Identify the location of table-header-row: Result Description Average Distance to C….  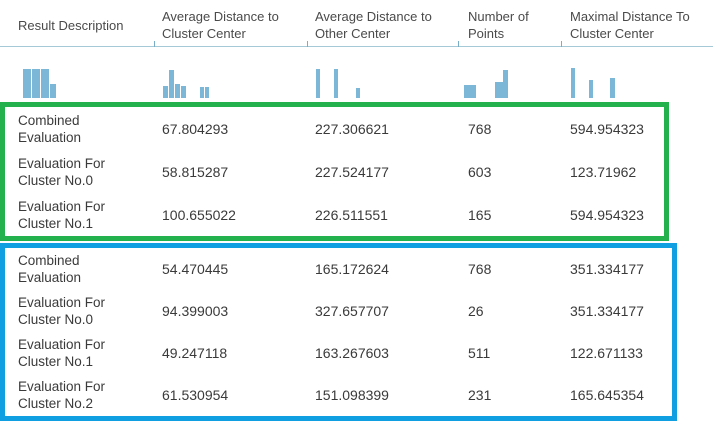
(363, 25).